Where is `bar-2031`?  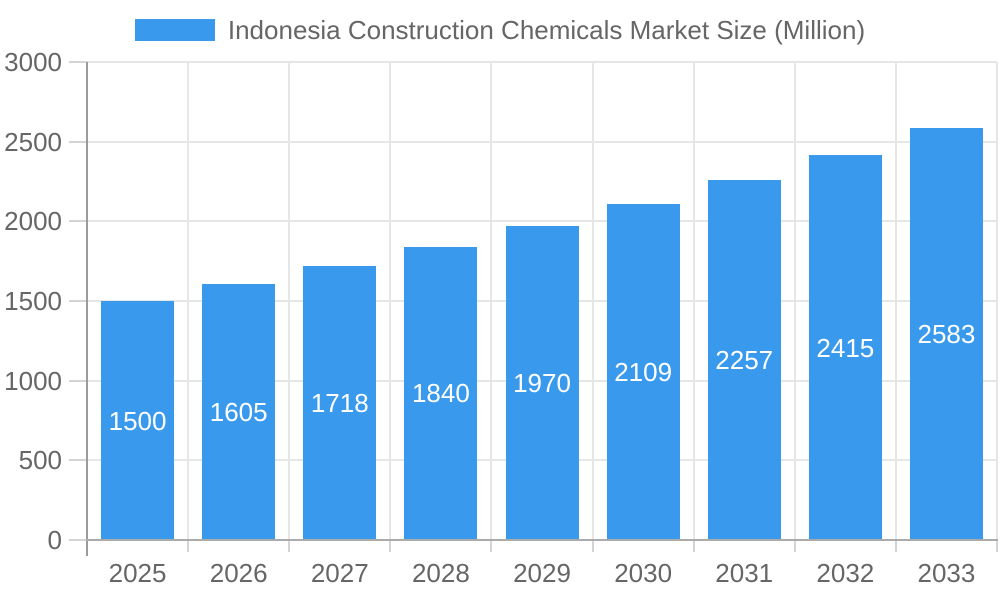
bar-2031 is located at coordinates (744, 360).